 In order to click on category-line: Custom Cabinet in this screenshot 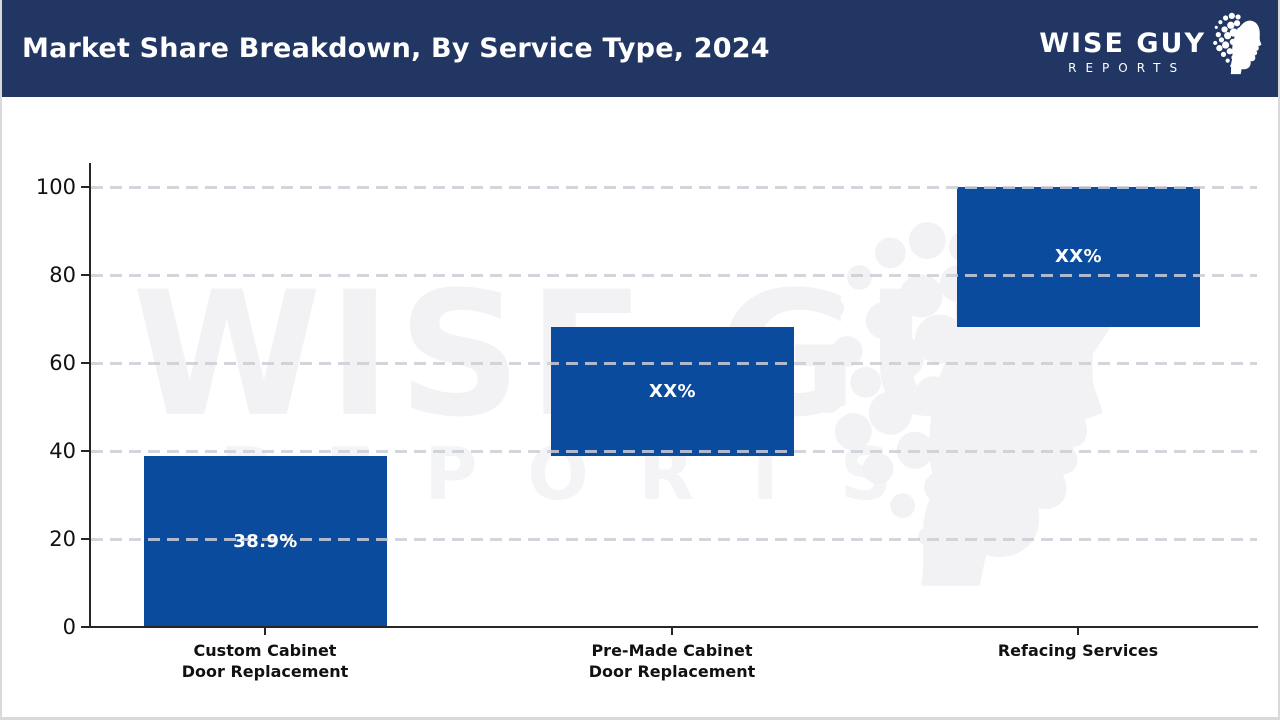, I will do `click(265, 650)`.